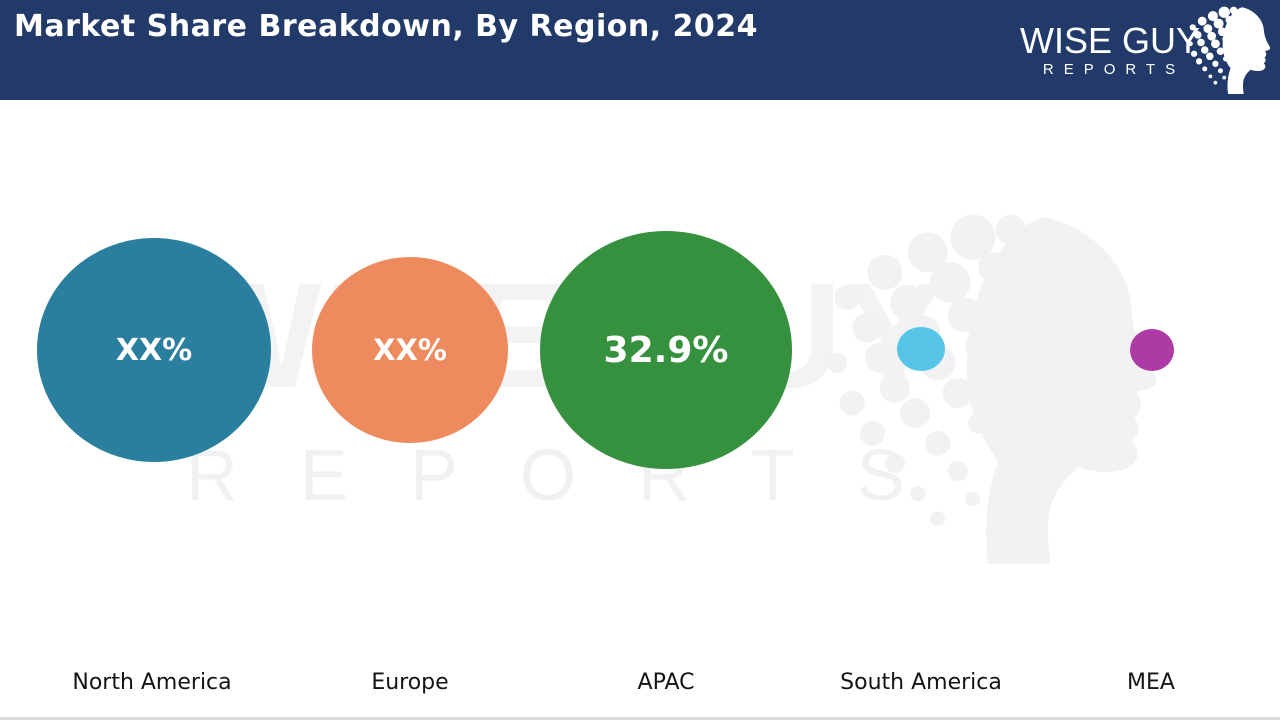  I want to click on bubble-europe: XX%, so click(410, 350).